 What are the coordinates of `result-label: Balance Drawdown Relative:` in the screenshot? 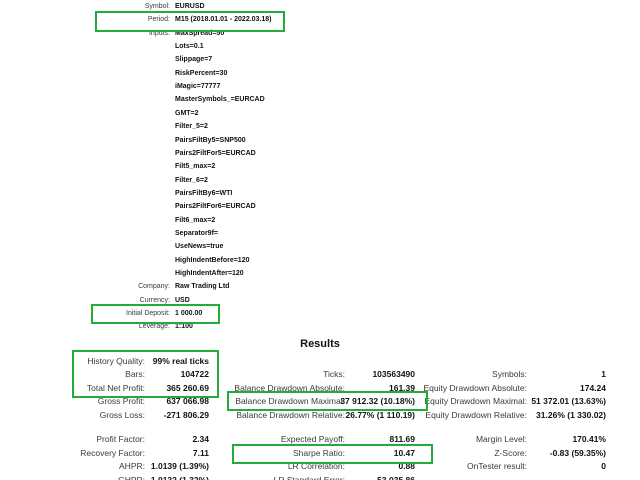 It's located at (290, 414).